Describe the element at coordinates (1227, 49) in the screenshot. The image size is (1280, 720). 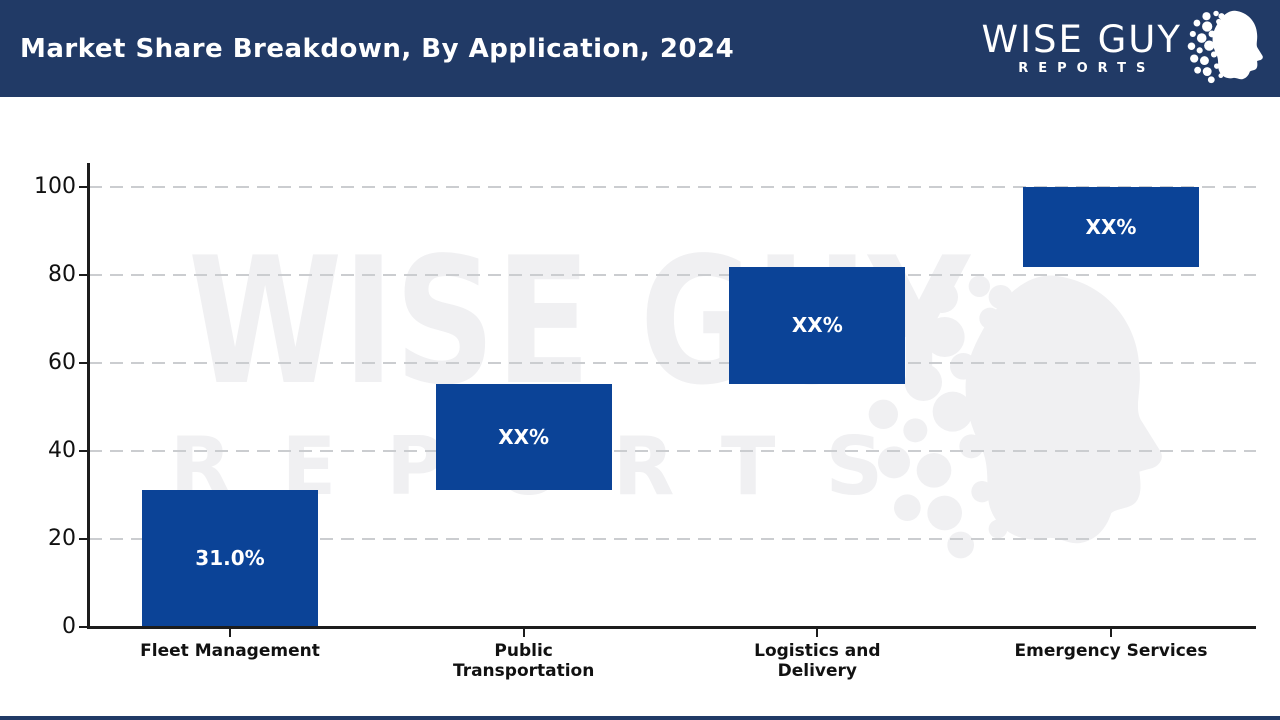
I see `brand-face-icon` at that location.